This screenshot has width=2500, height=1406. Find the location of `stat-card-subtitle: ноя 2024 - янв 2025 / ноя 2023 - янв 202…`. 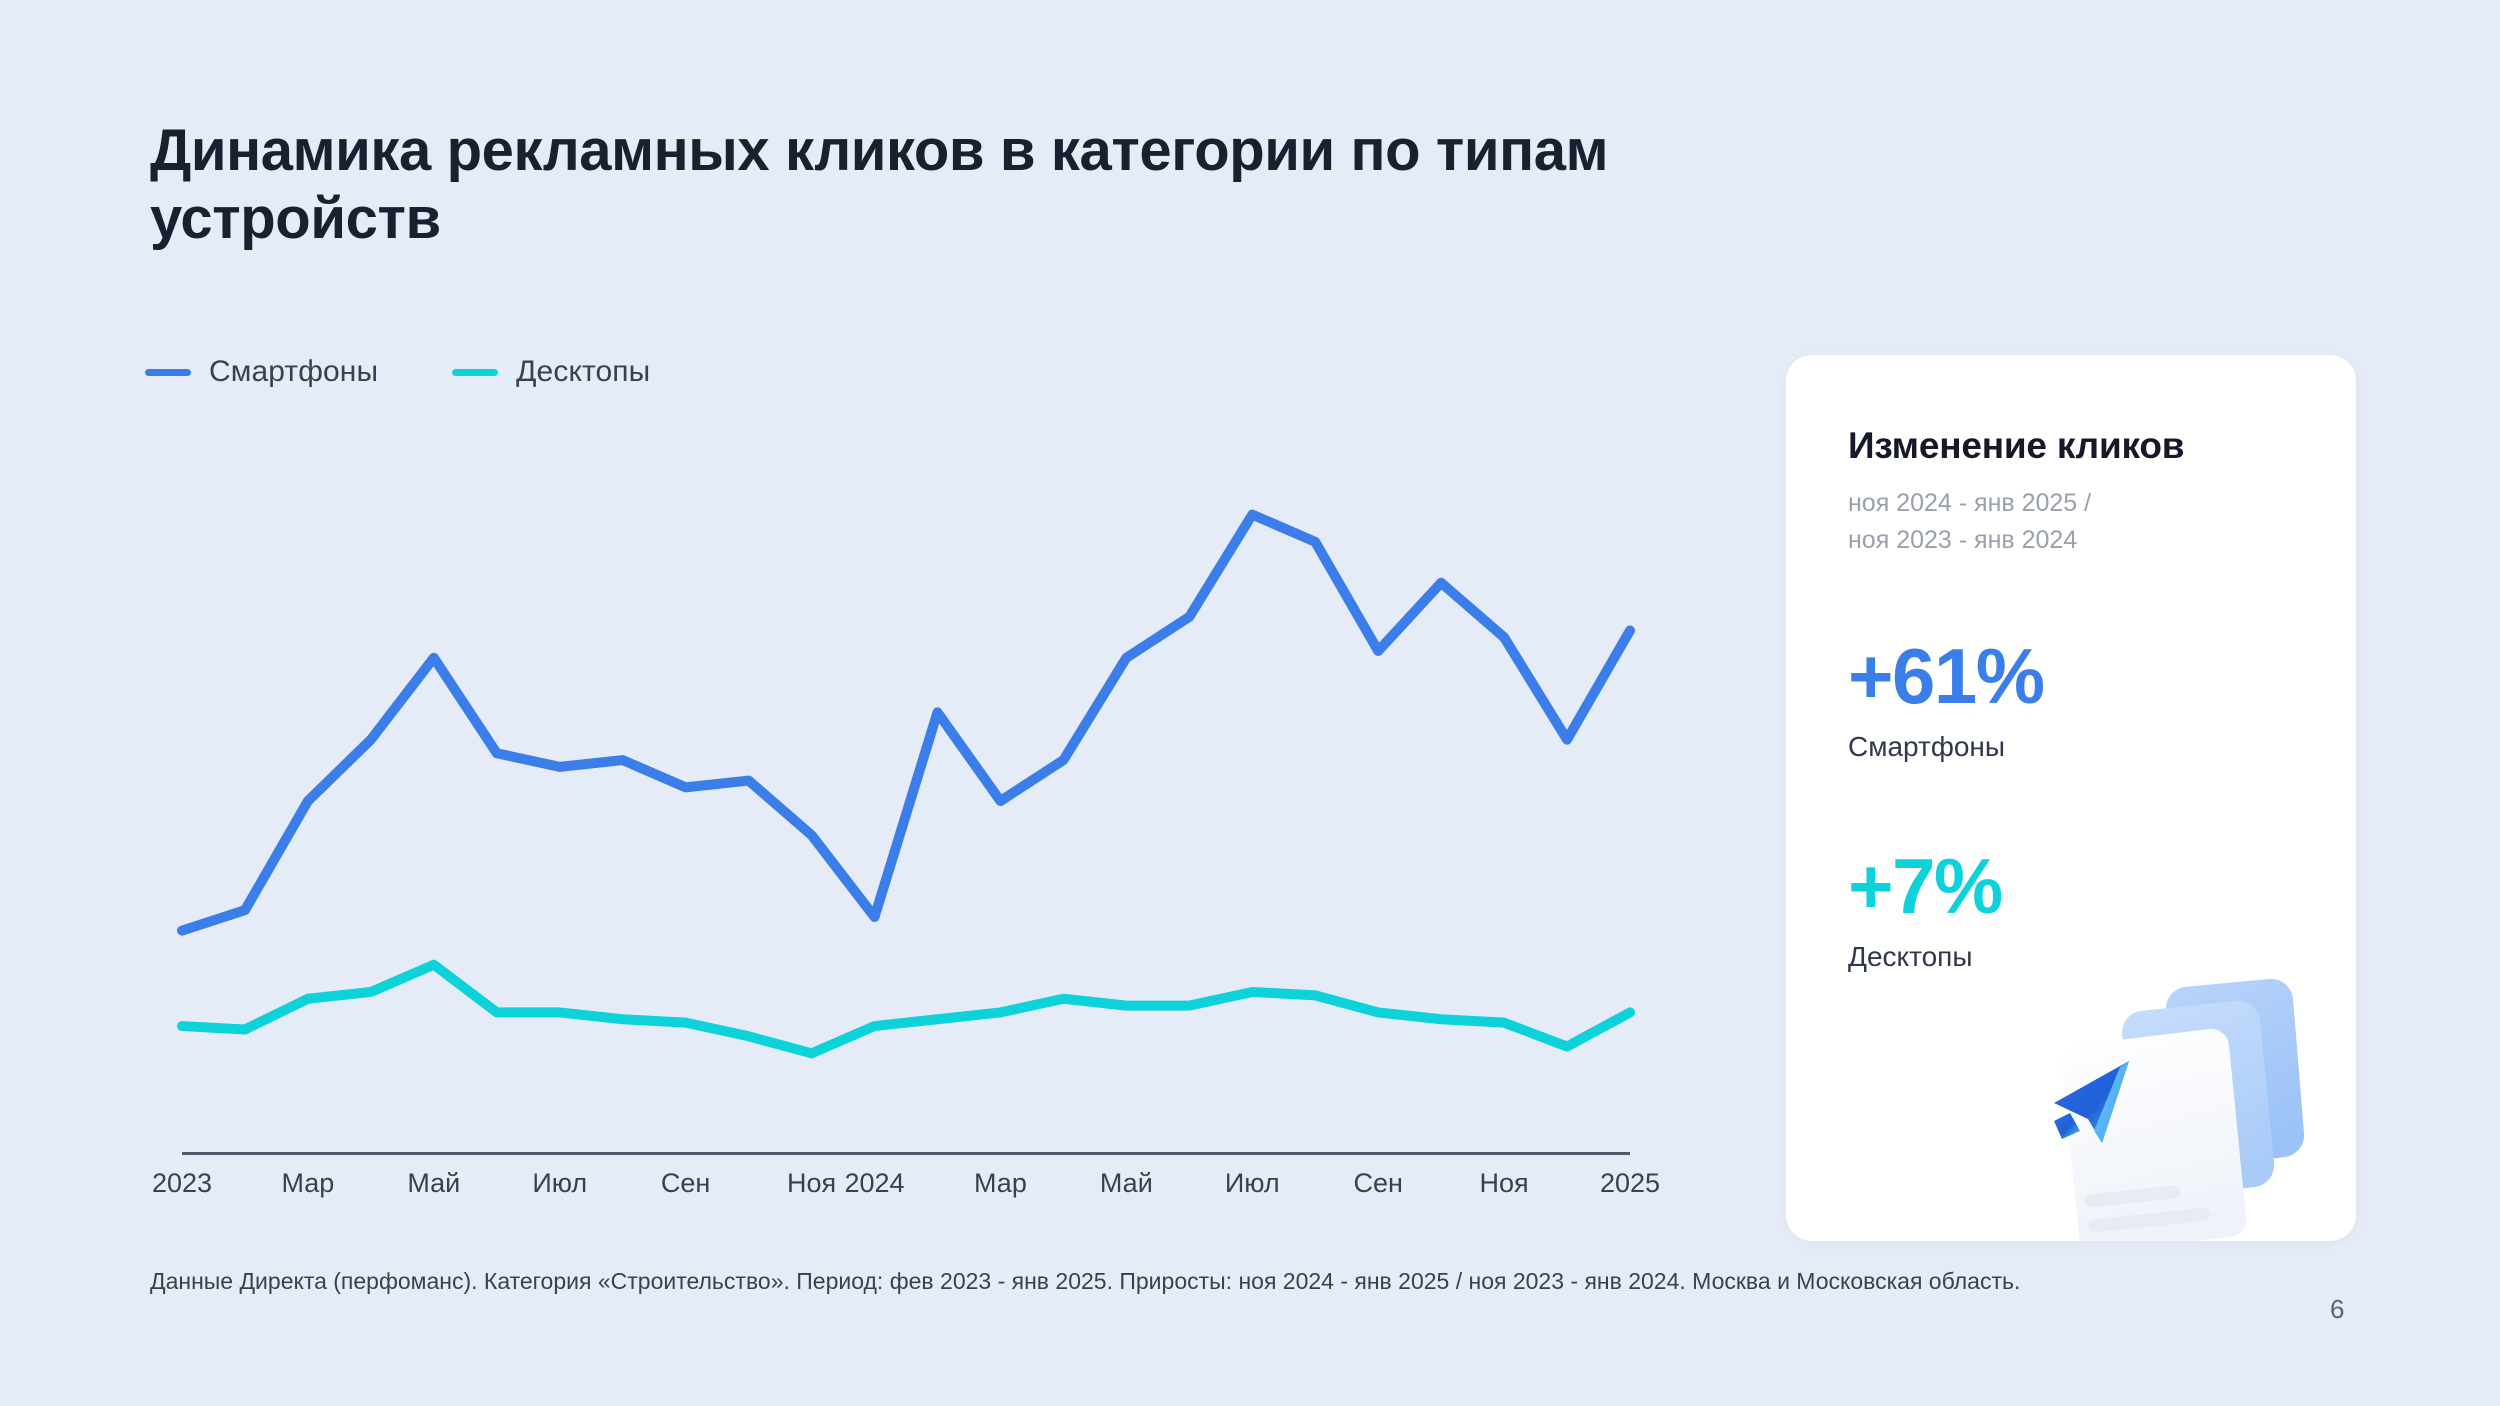

stat-card-subtitle: ноя 2024 - янв 2025 / ноя 2023 - янв 202… is located at coordinates (1970, 521).